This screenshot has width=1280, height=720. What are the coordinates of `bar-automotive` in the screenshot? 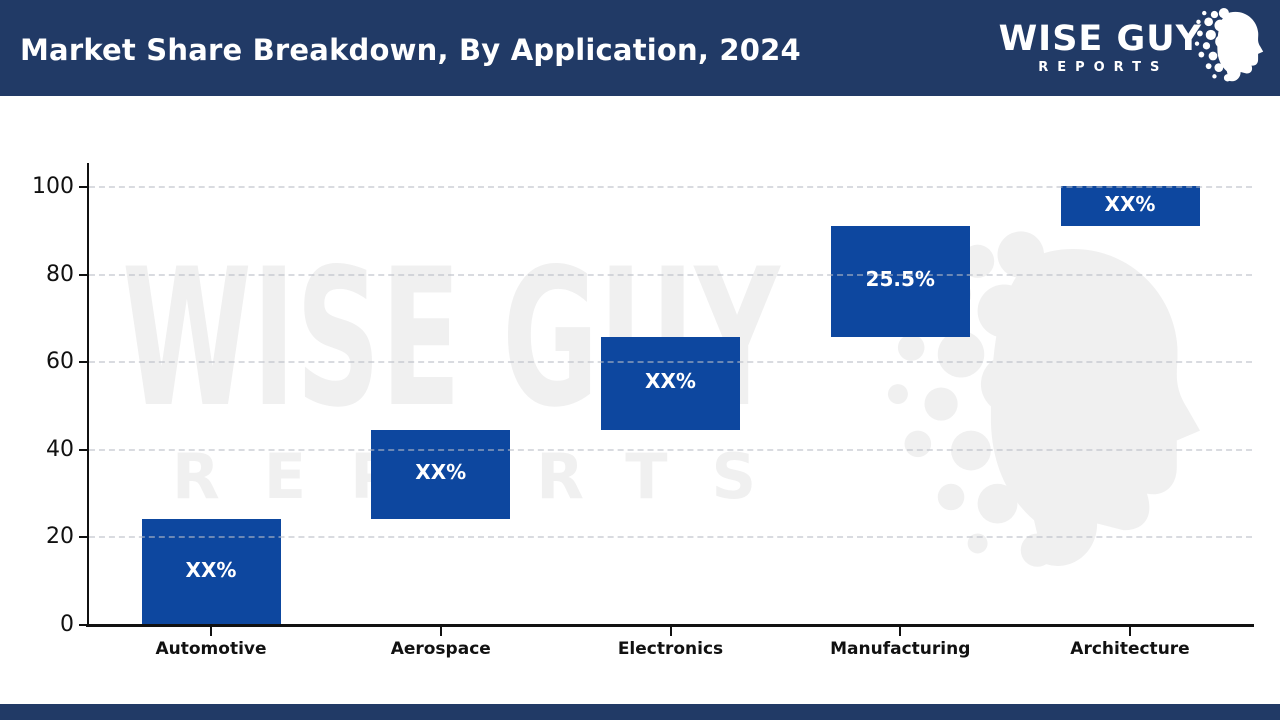 It's located at (211, 571).